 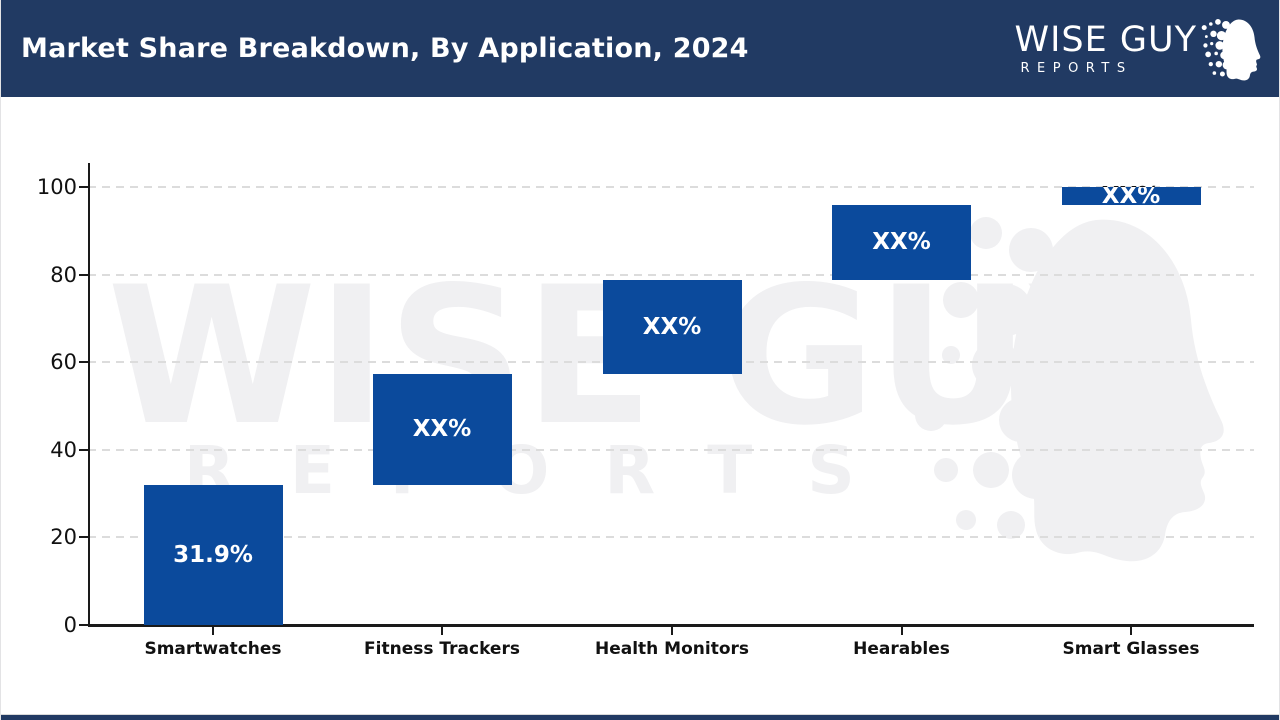 What do you see at coordinates (442, 649) in the screenshot?
I see `category-label: Fitness Trackers` at bounding box center [442, 649].